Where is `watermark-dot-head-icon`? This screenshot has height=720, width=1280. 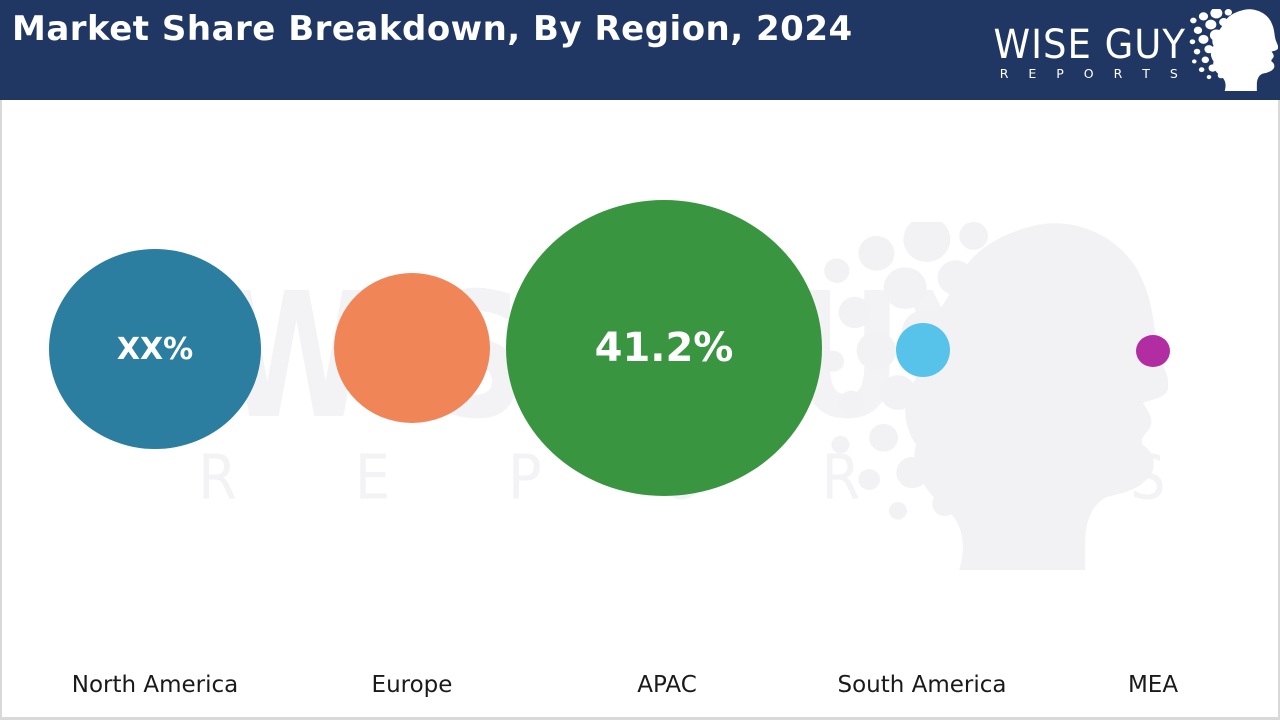 watermark-dot-head-icon is located at coordinates (995, 396).